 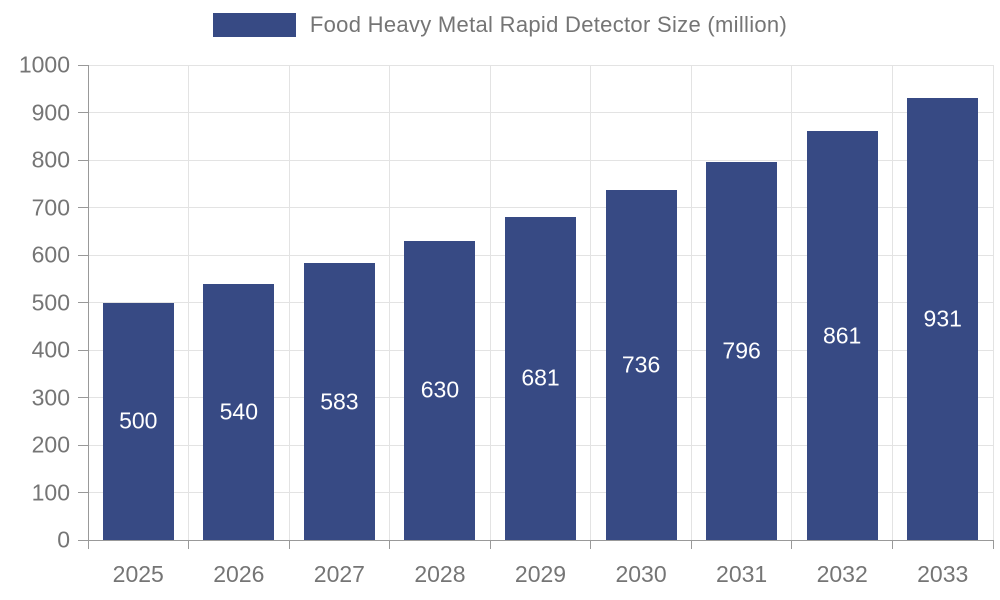 I want to click on x-axis-tick-label: 2025, so click(x=138, y=574).